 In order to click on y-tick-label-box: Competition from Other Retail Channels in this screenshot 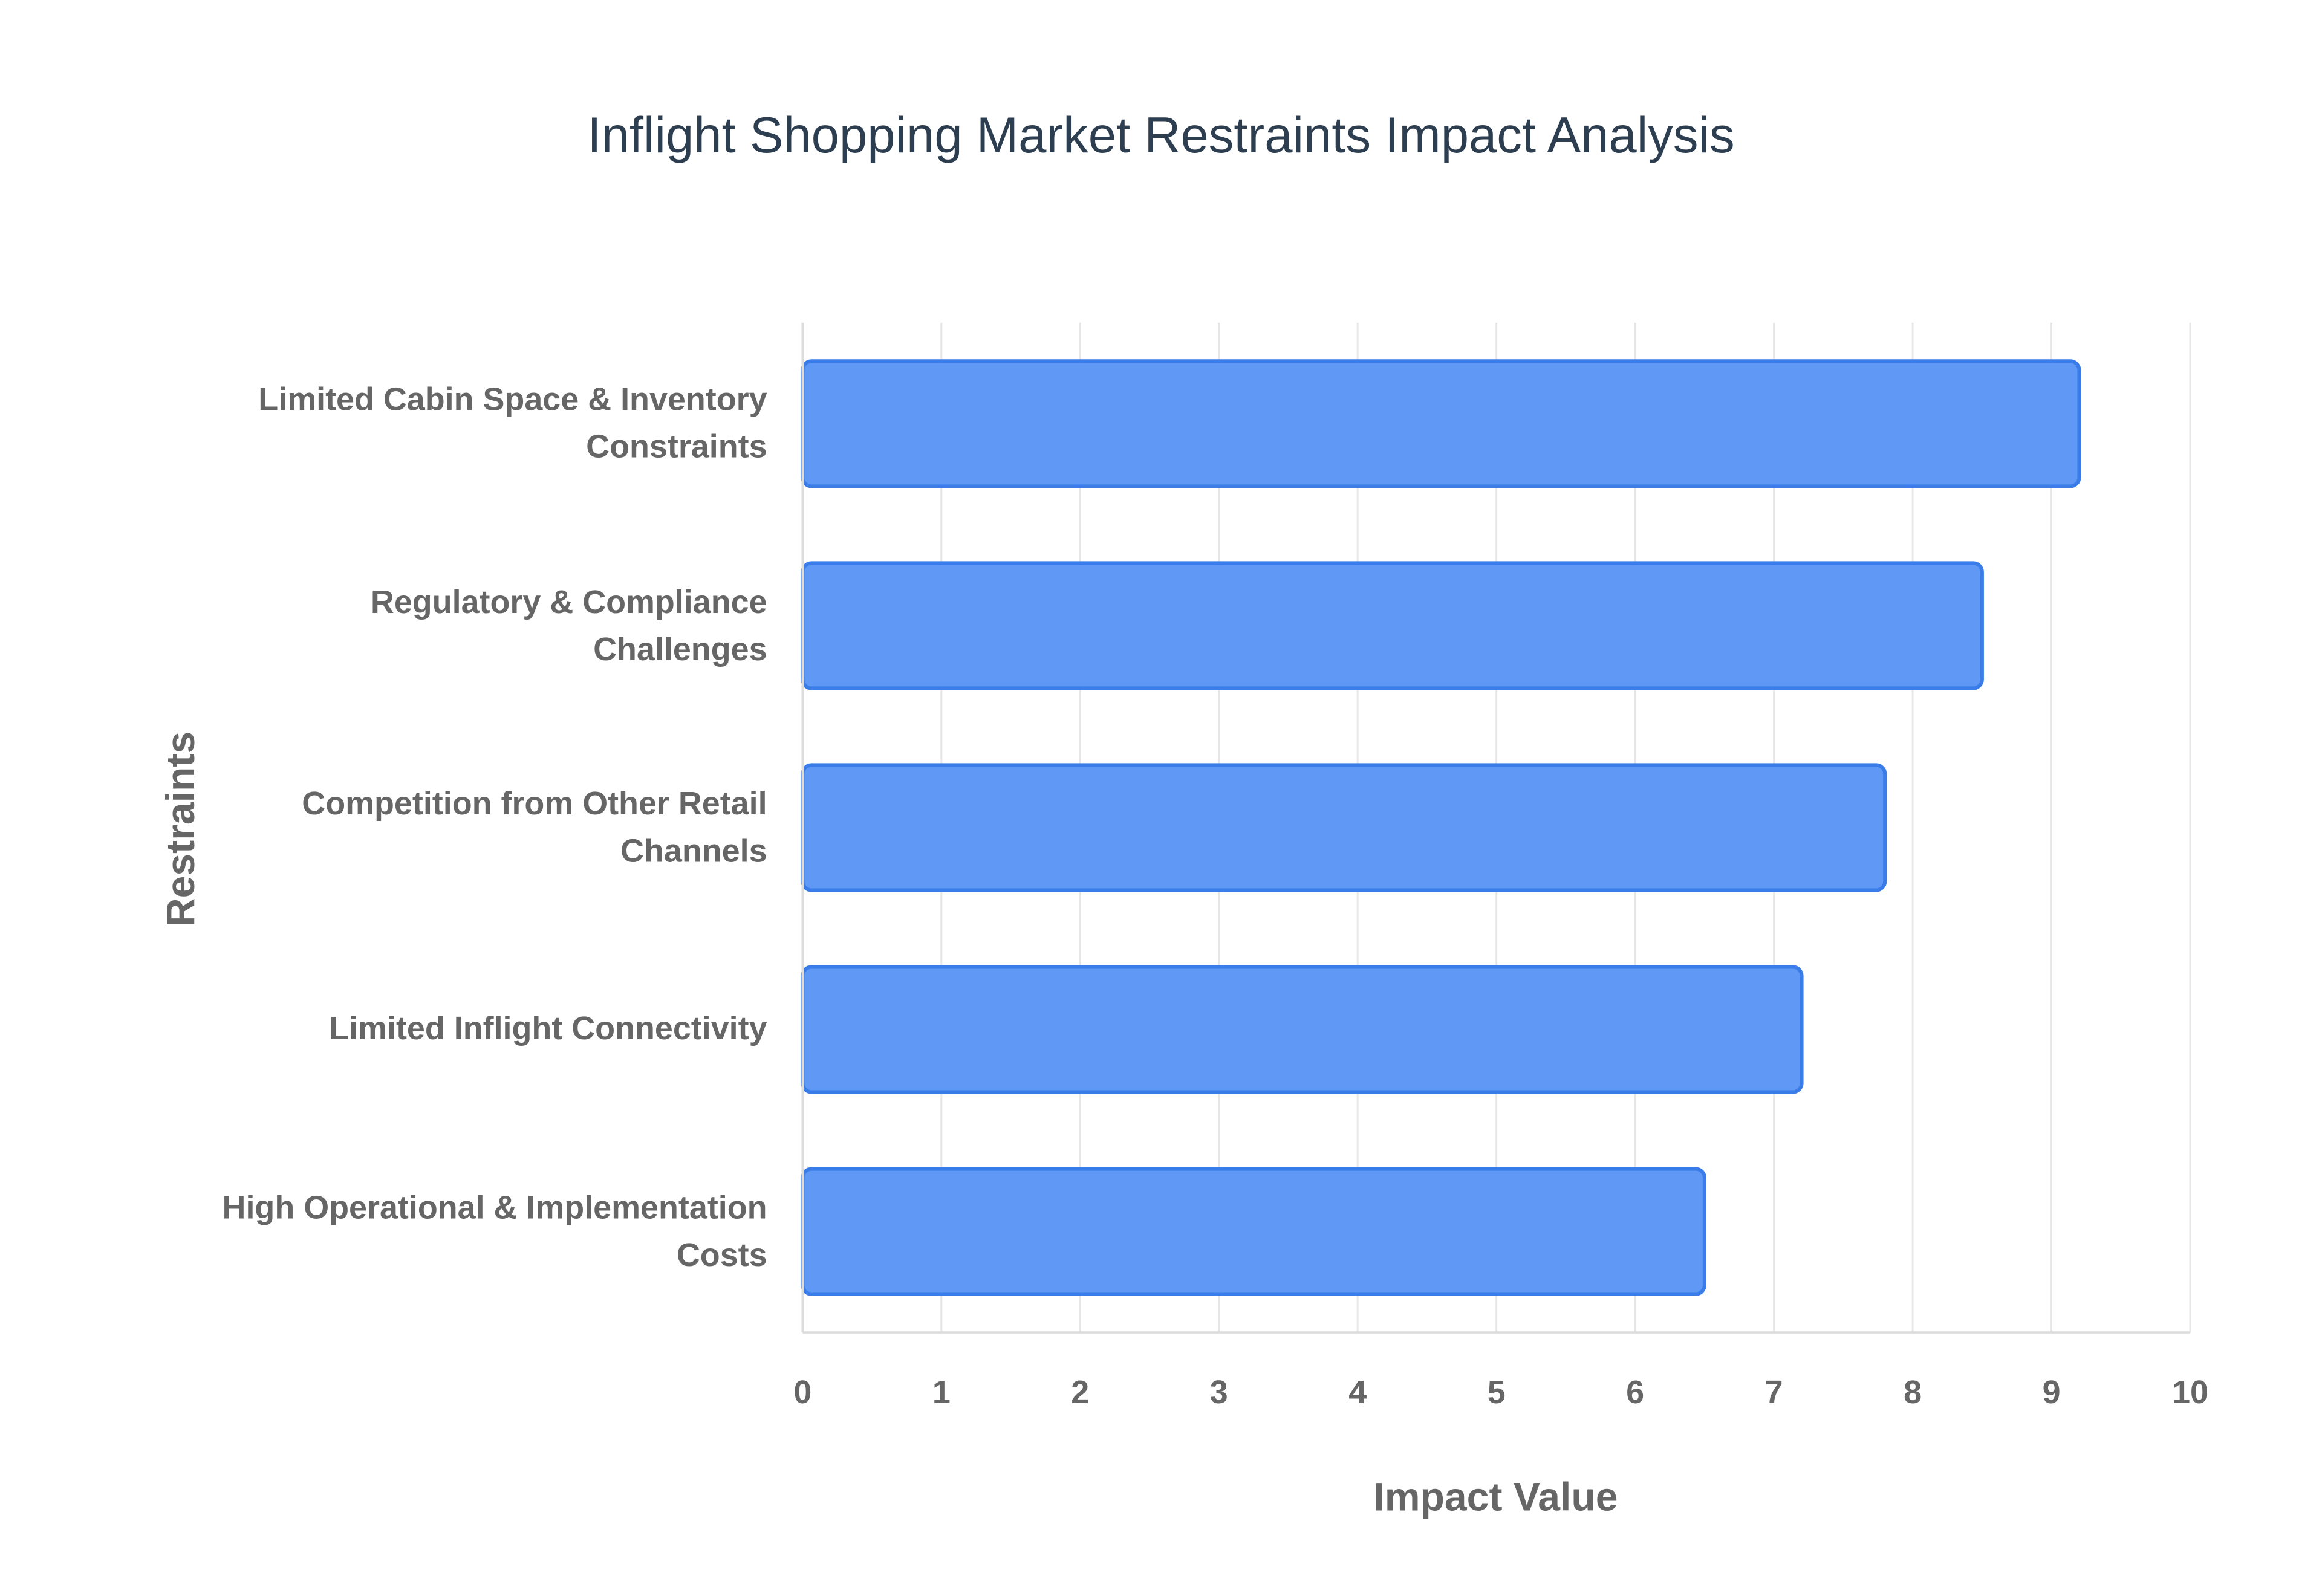, I will do `click(534, 826)`.